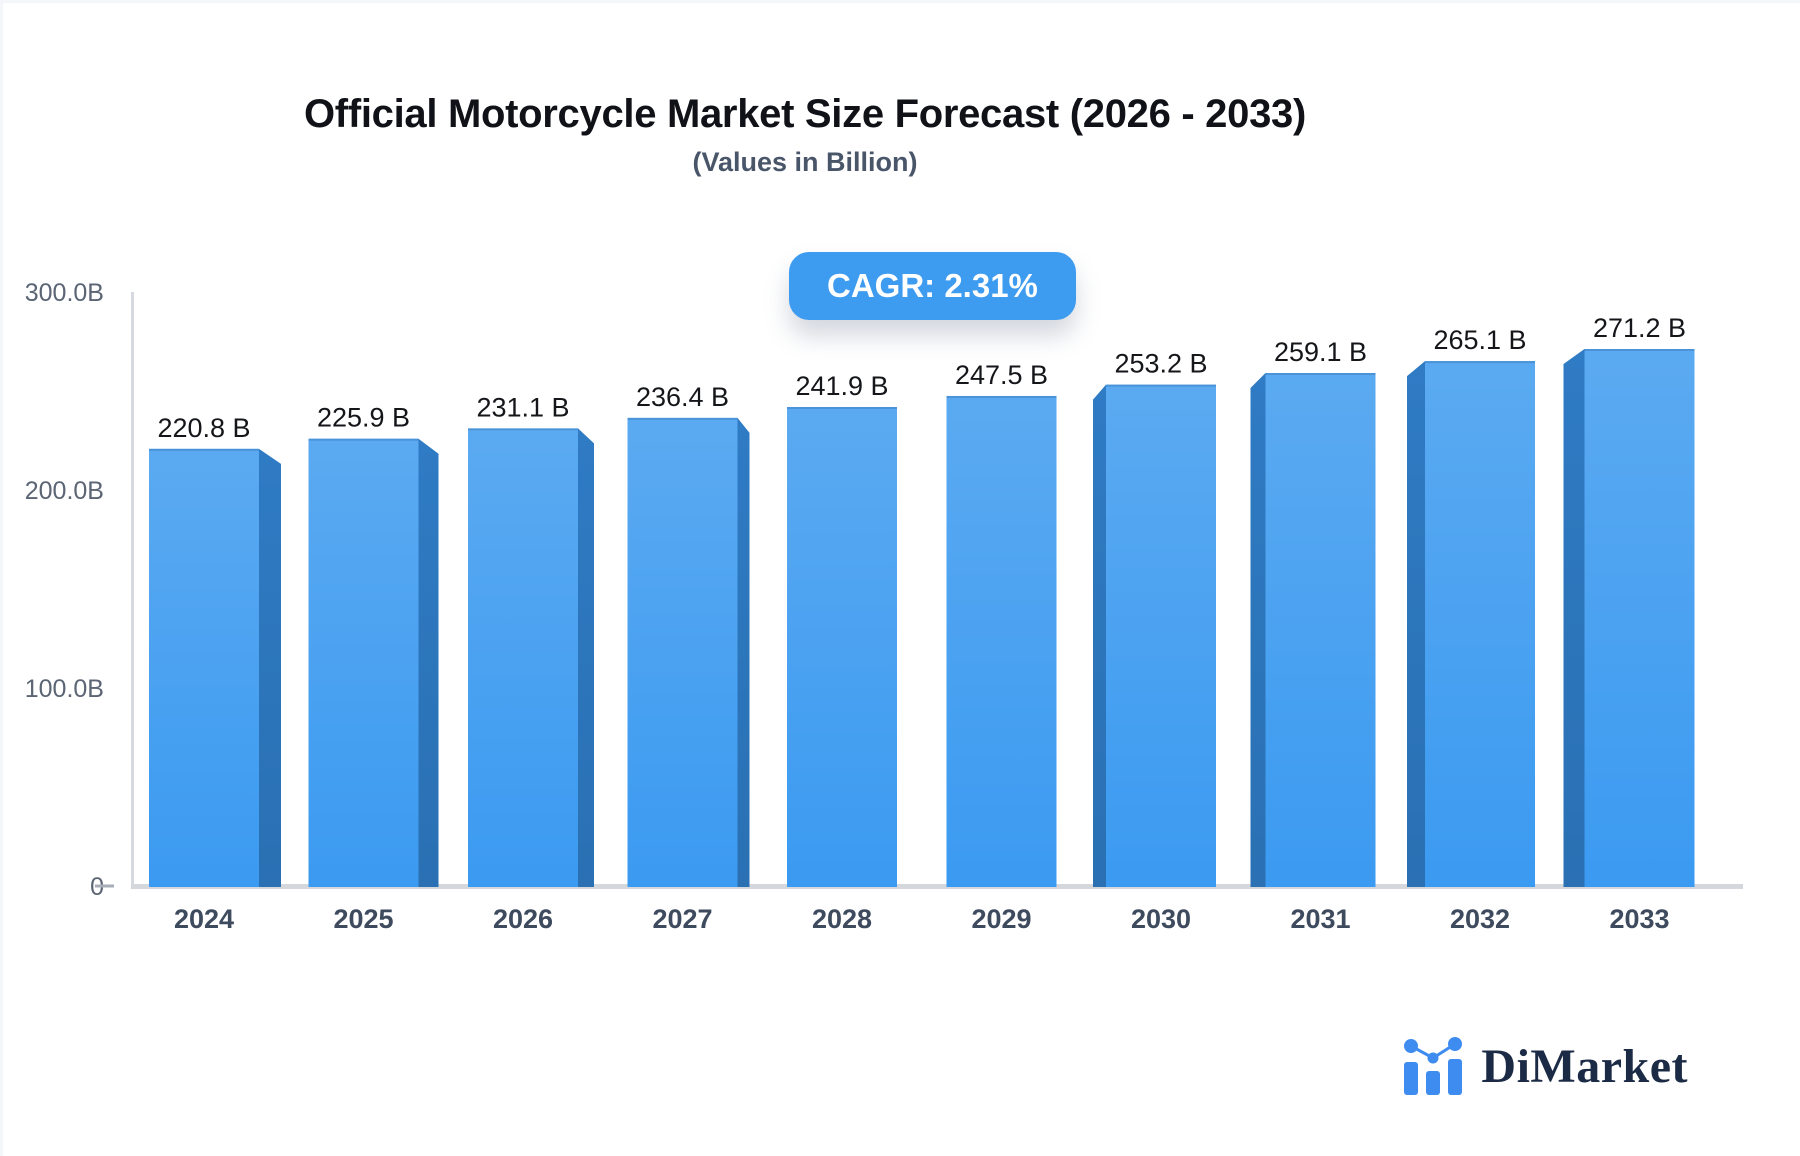  What do you see at coordinates (682, 397) in the screenshot?
I see `bar-value-label: 236.4 B` at bounding box center [682, 397].